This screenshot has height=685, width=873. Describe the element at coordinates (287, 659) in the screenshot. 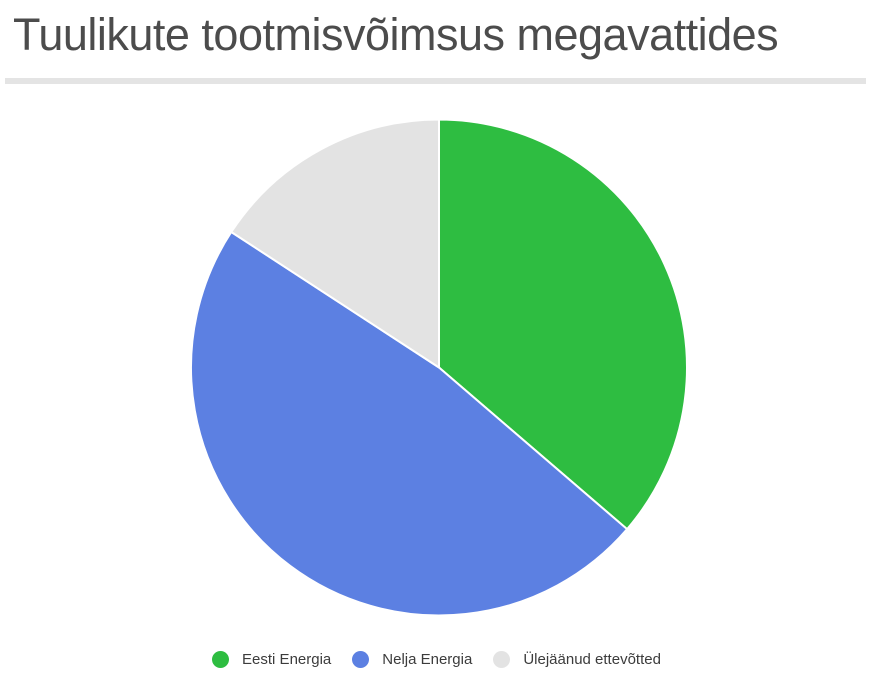

I see `legend-label-eesti-energia: Eesti Energia` at that location.